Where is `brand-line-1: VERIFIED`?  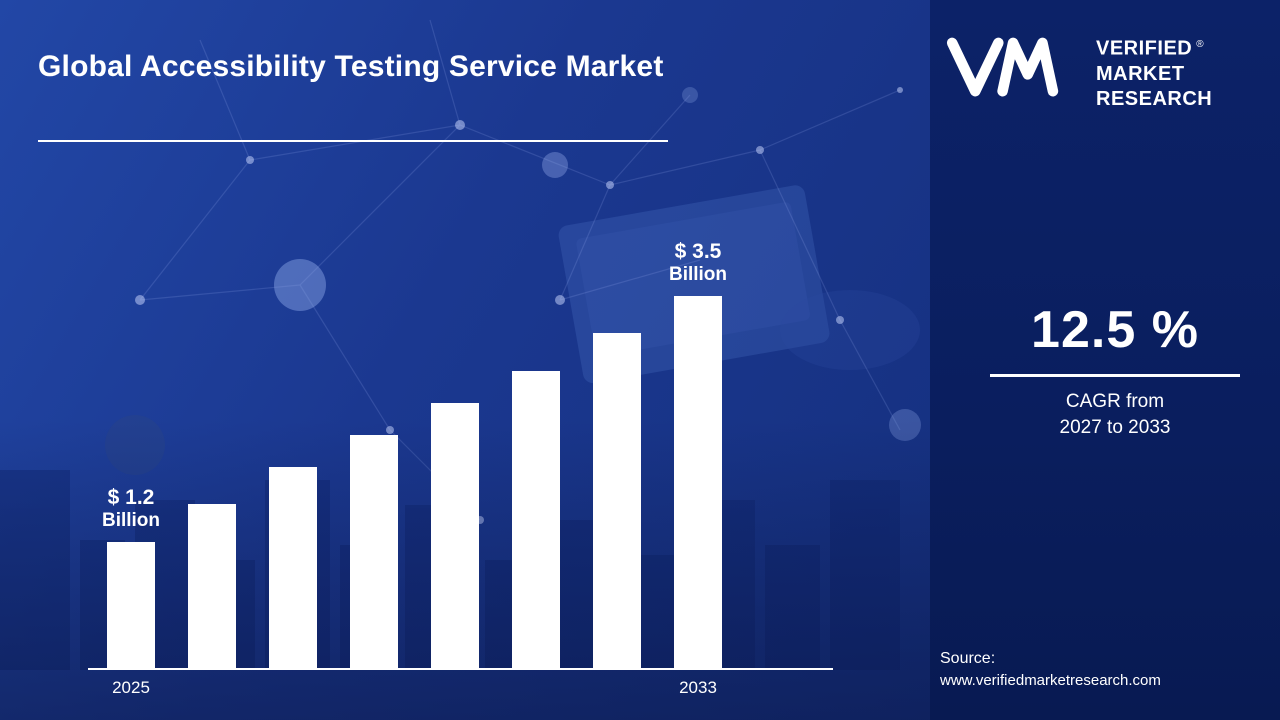 brand-line-1: VERIFIED is located at coordinates (1144, 48).